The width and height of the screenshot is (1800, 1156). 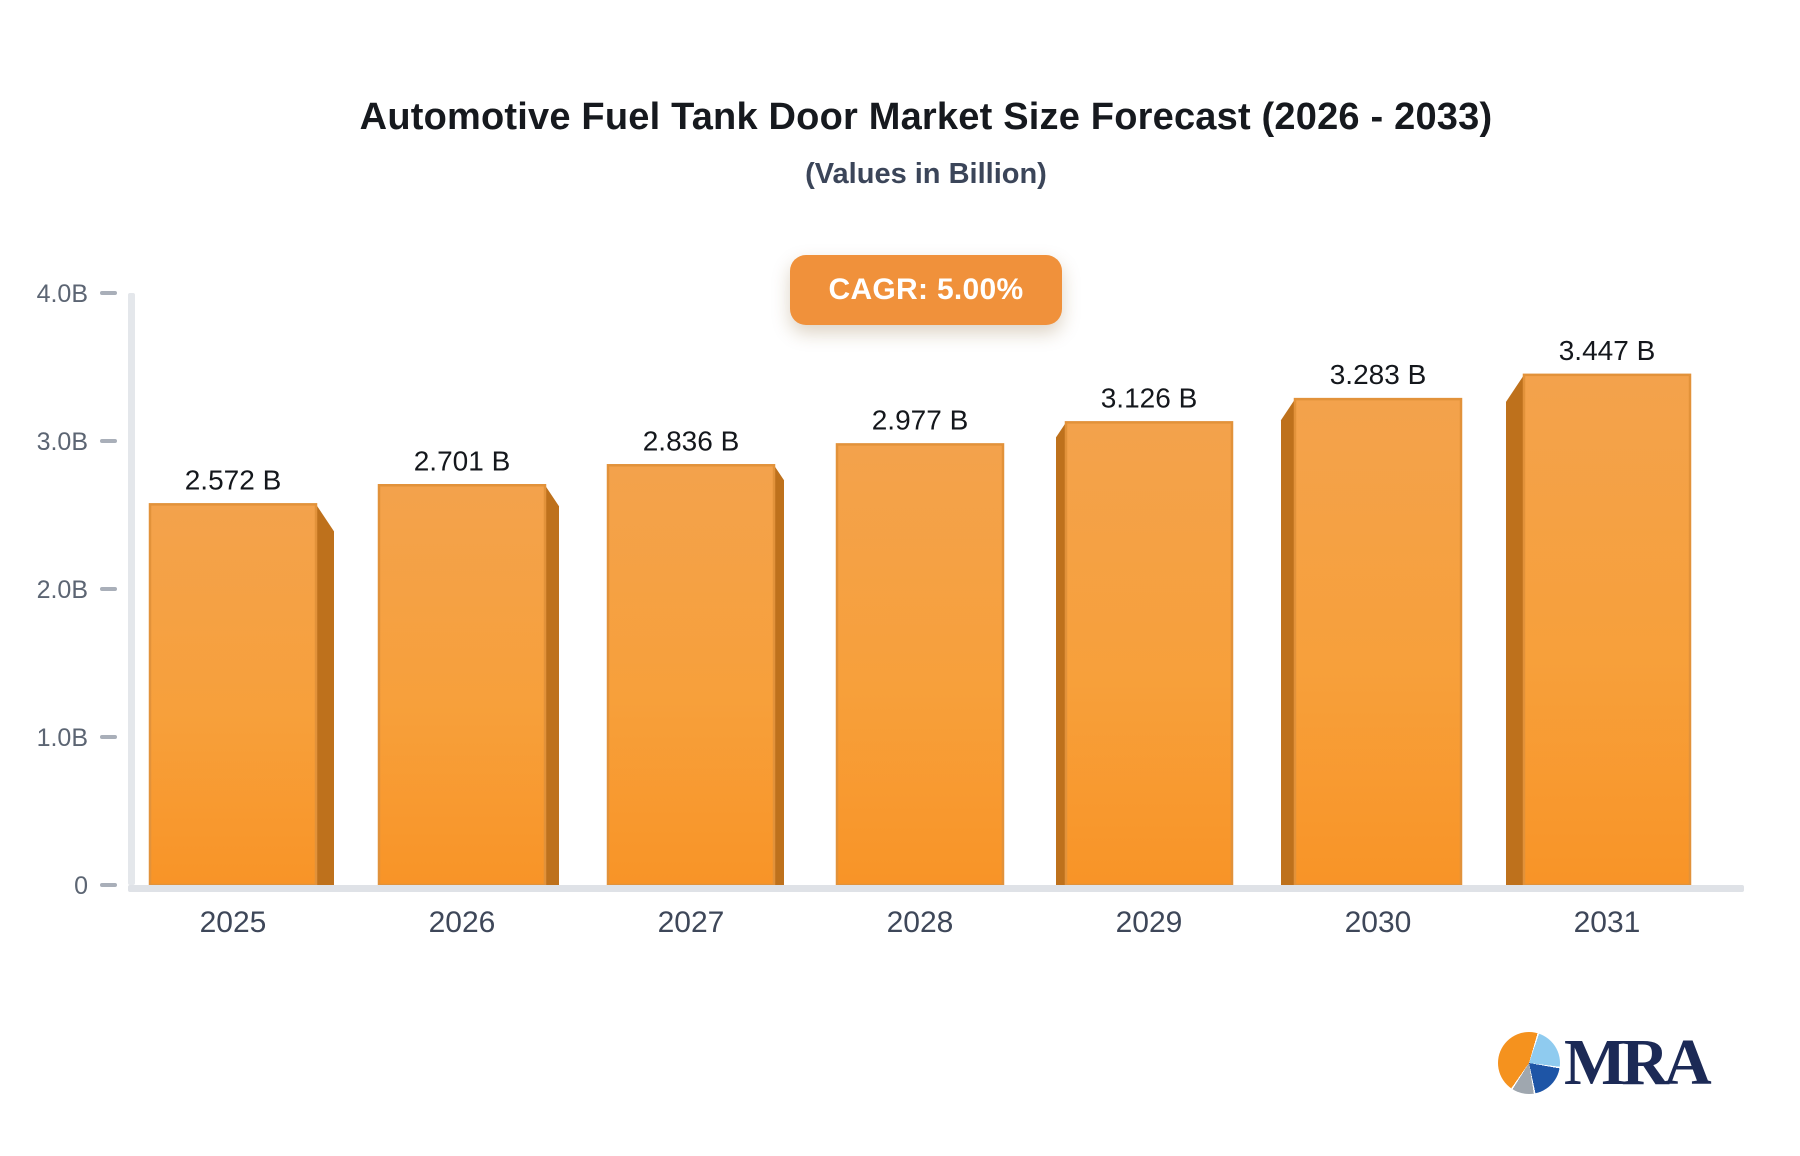 What do you see at coordinates (462, 460) in the screenshot?
I see `bar-value-label: 2.701 B` at bounding box center [462, 460].